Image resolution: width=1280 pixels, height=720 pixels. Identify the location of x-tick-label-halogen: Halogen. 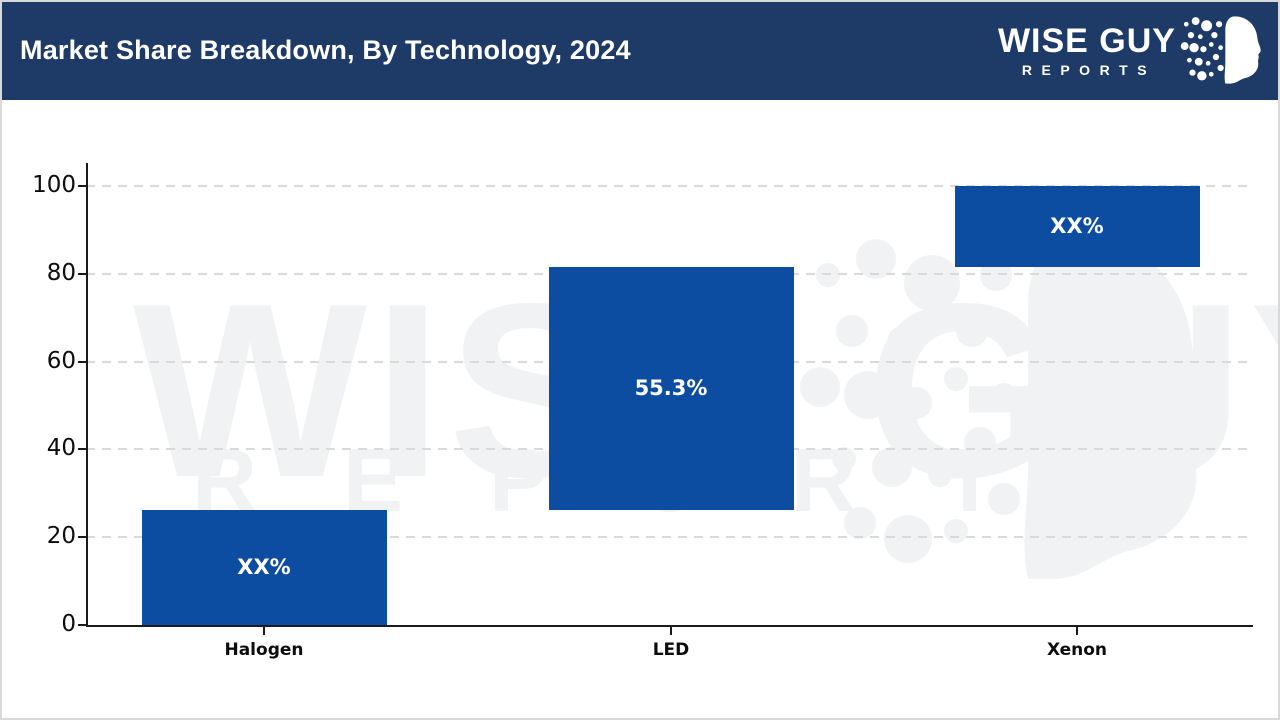
(264, 650).